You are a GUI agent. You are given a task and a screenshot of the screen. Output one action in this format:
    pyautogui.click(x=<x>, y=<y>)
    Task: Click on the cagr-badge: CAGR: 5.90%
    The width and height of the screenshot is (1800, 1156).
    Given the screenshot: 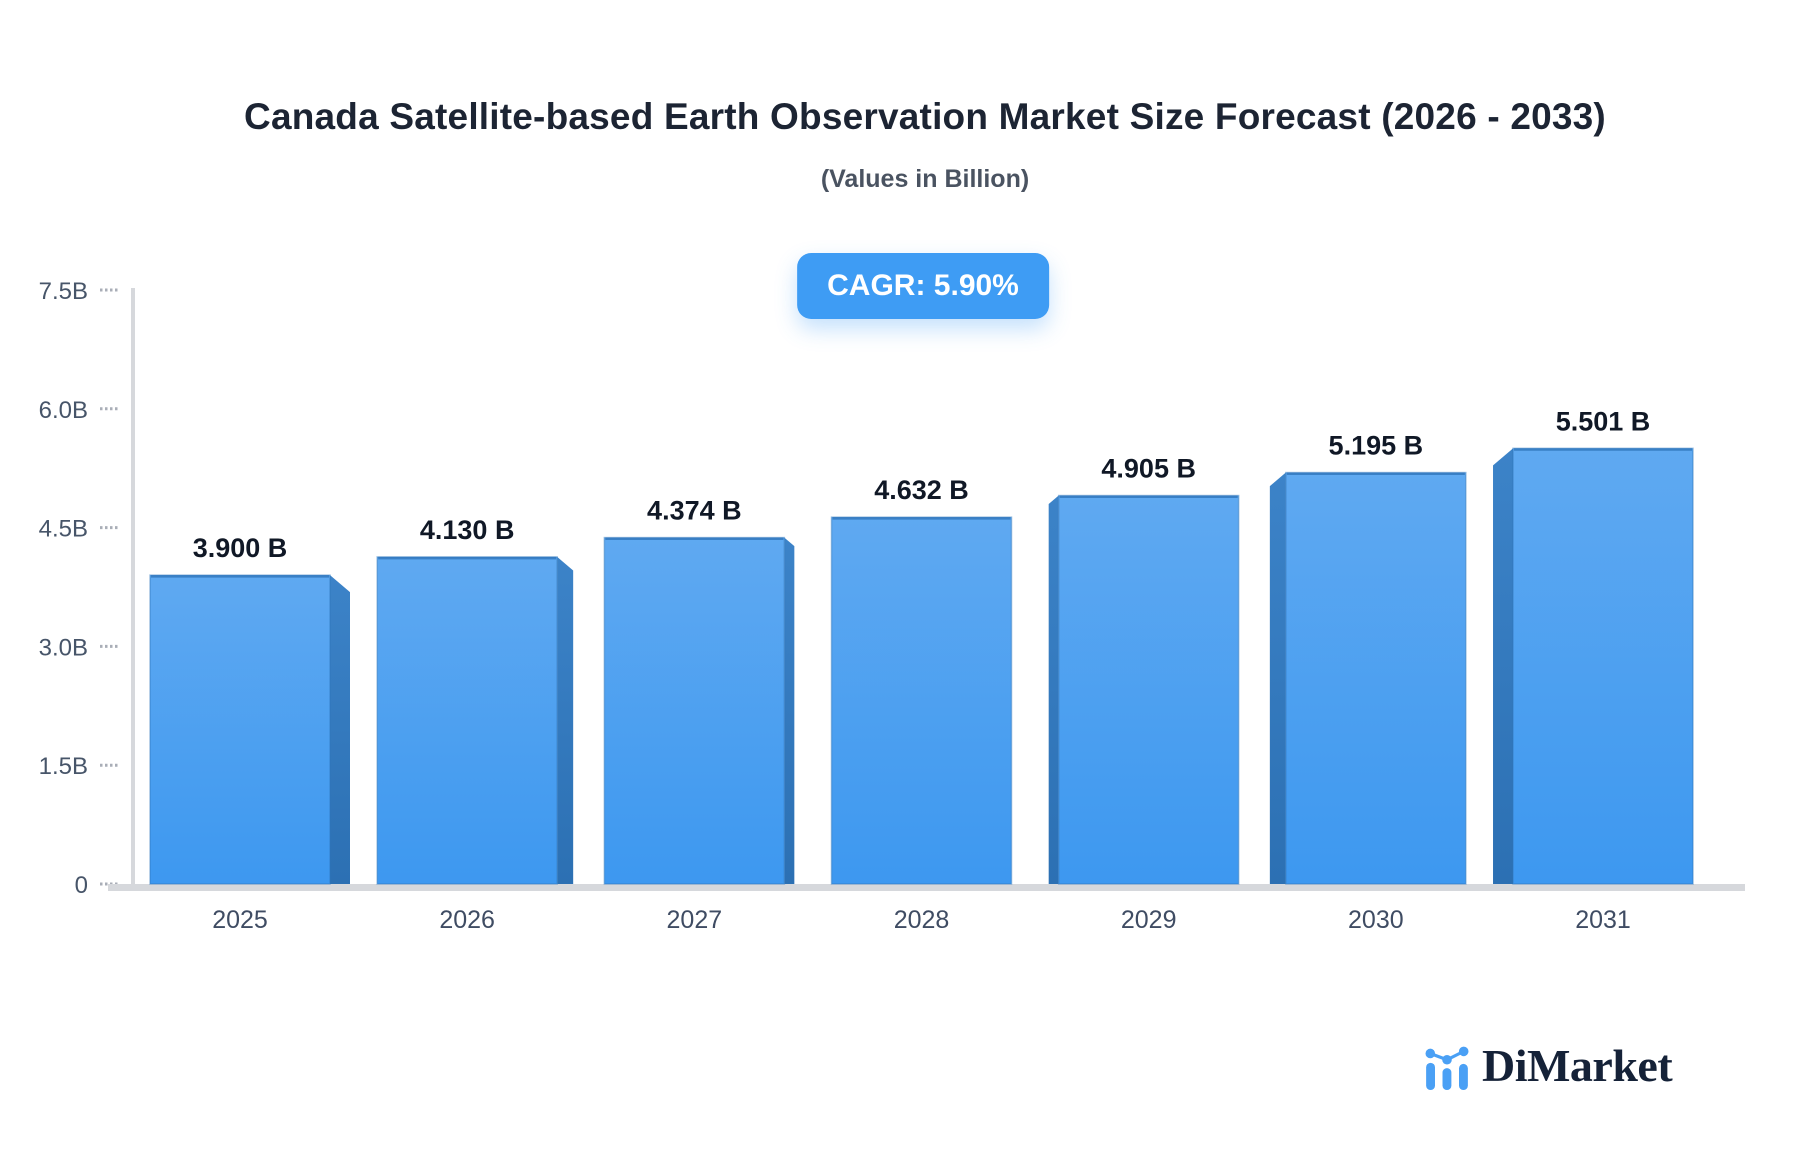 What is the action you would take?
    pyautogui.click(x=923, y=286)
    